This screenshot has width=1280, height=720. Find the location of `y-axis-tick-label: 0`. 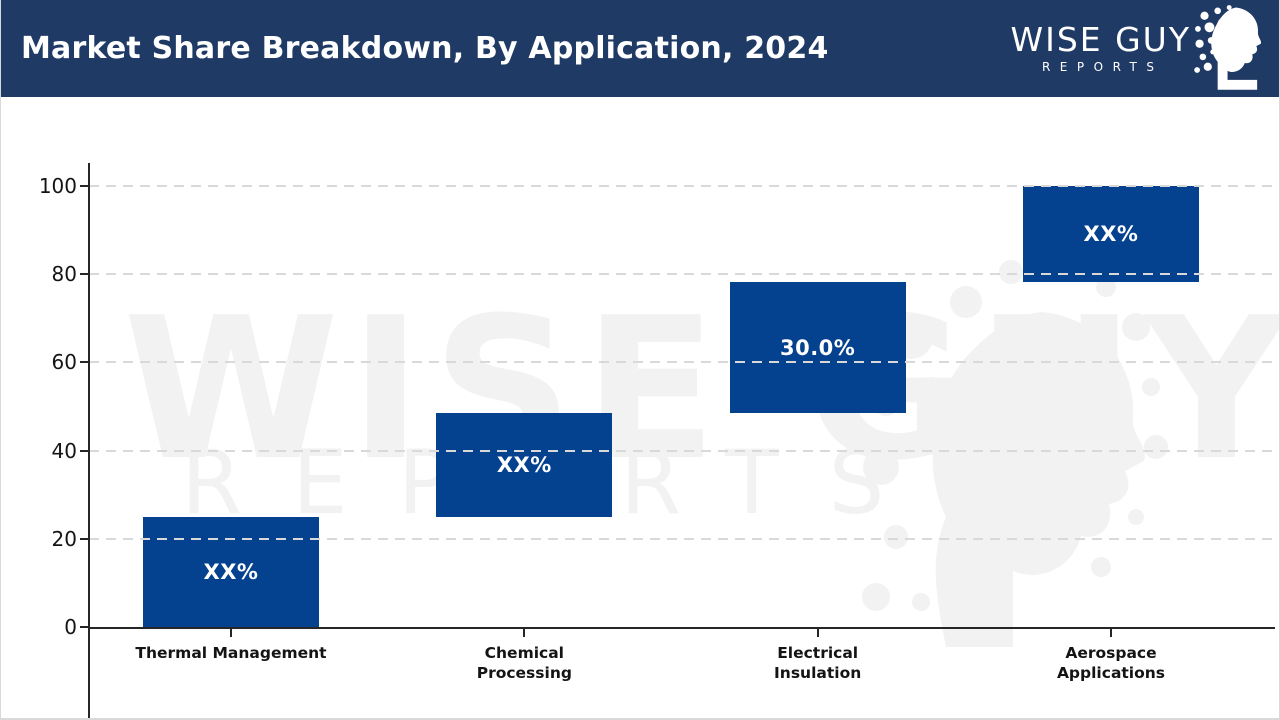

y-axis-tick-label: 0 is located at coordinates (70, 627).